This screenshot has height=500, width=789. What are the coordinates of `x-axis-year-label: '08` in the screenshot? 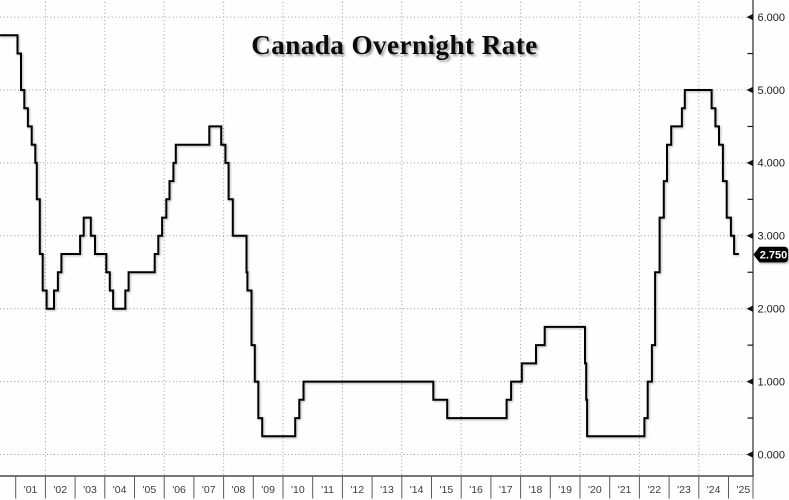 It's located at (239, 490).